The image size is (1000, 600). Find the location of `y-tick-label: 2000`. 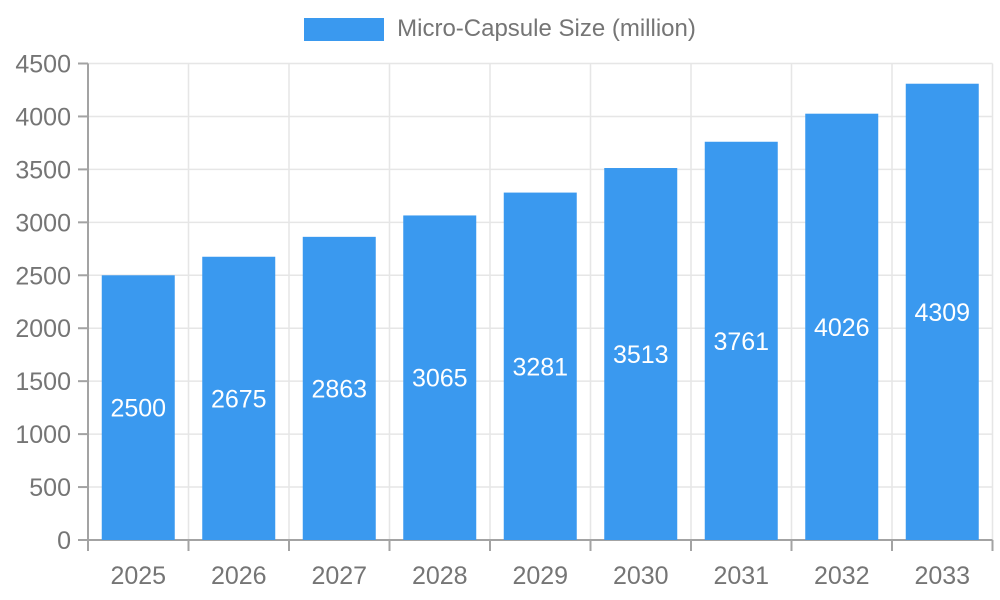

y-tick-label: 2000 is located at coordinates (43, 329).